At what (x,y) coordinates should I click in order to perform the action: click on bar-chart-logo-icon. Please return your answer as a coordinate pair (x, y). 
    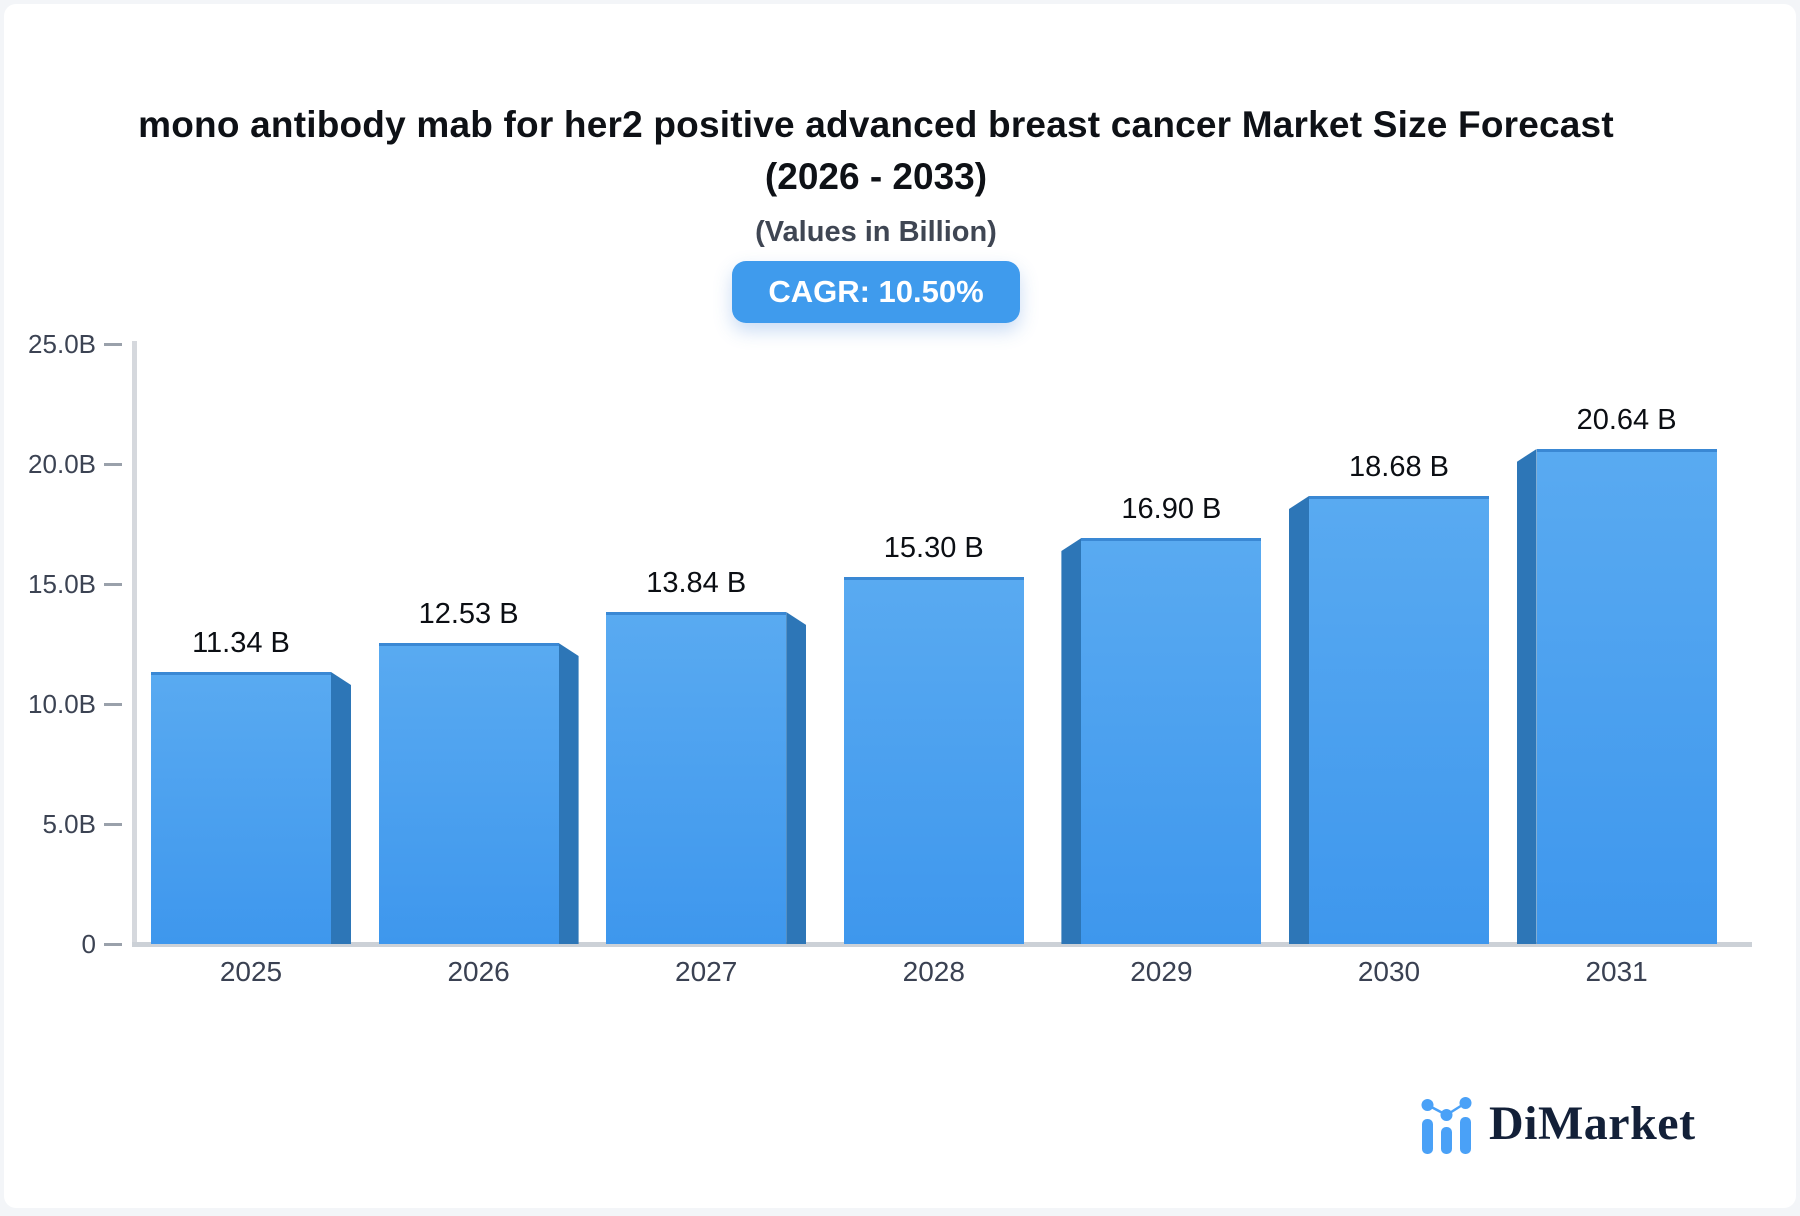
    Looking at the image, I should click on (1446, 1125).